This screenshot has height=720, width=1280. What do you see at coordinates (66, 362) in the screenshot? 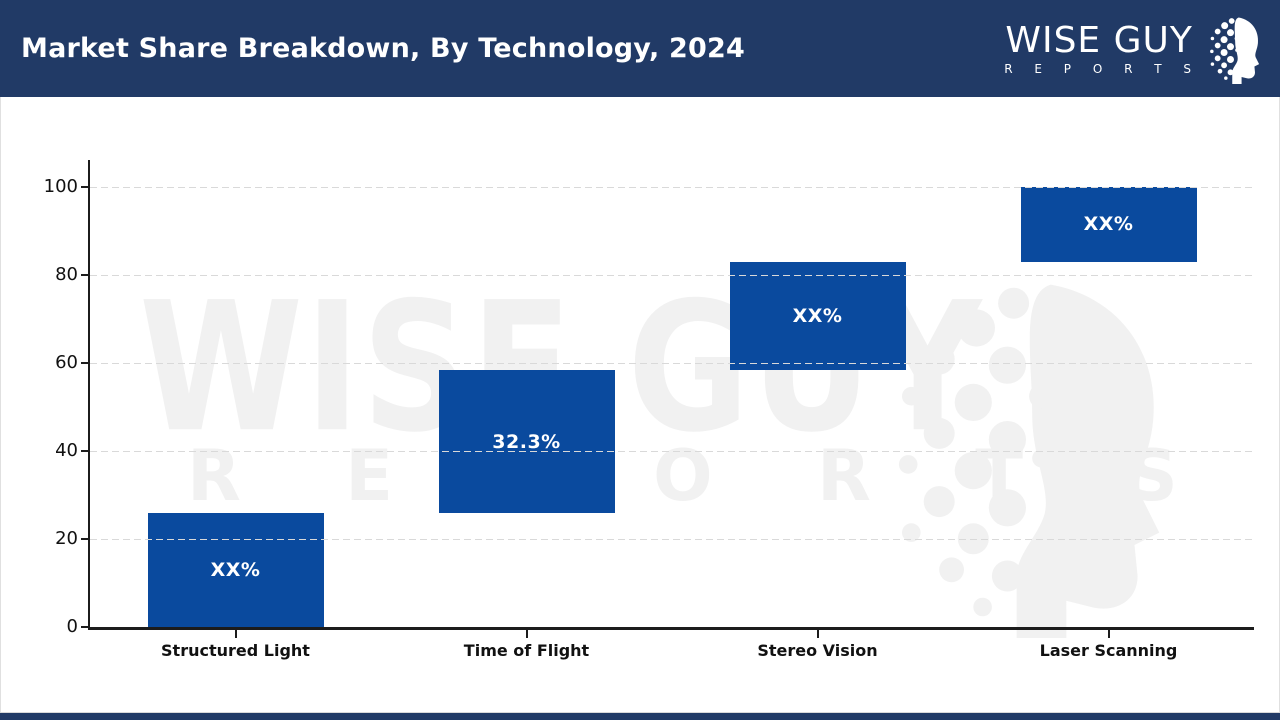
I see `y-tick-label: 60` at bounding box center [66, 362].